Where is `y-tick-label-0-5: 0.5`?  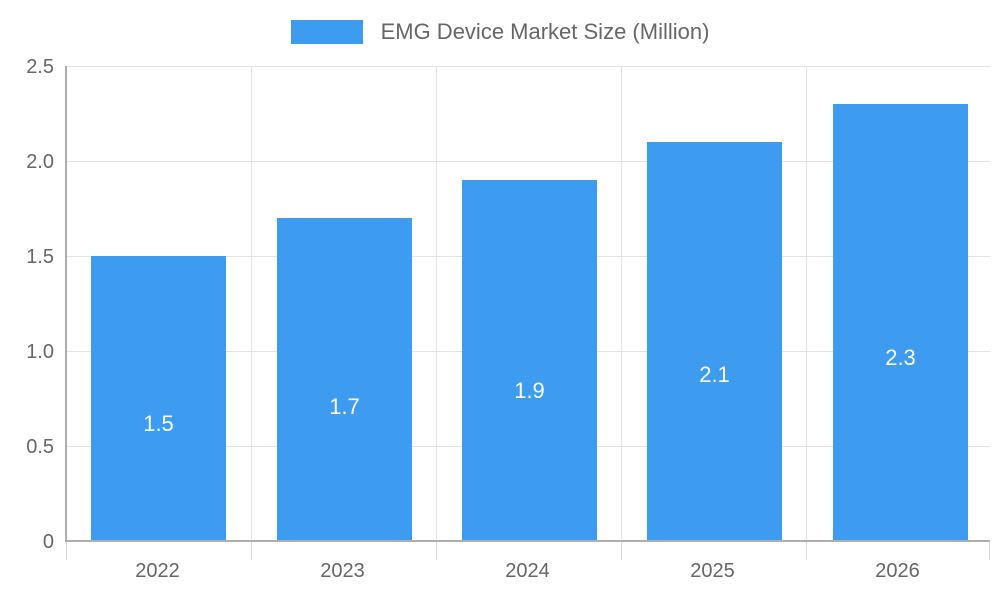 y-tick-label-0-5: 0.5 is located at coordinates (40, 447).